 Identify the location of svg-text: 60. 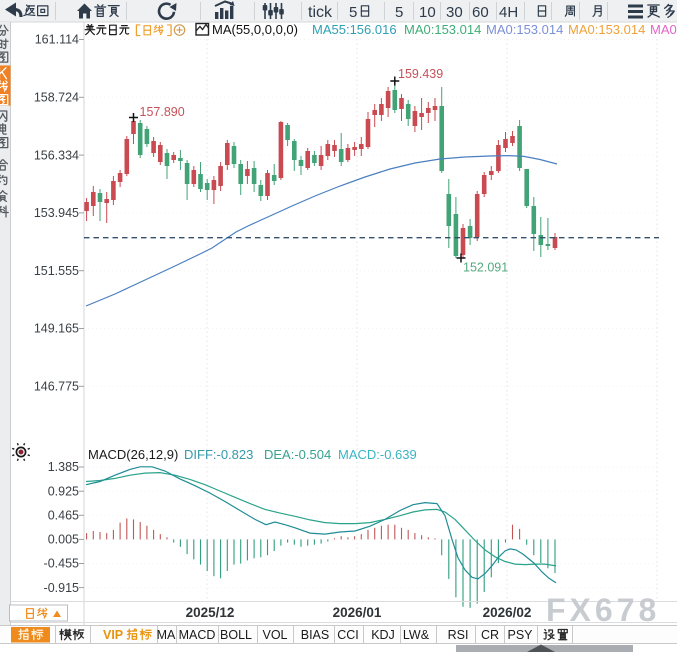
(480, 12).